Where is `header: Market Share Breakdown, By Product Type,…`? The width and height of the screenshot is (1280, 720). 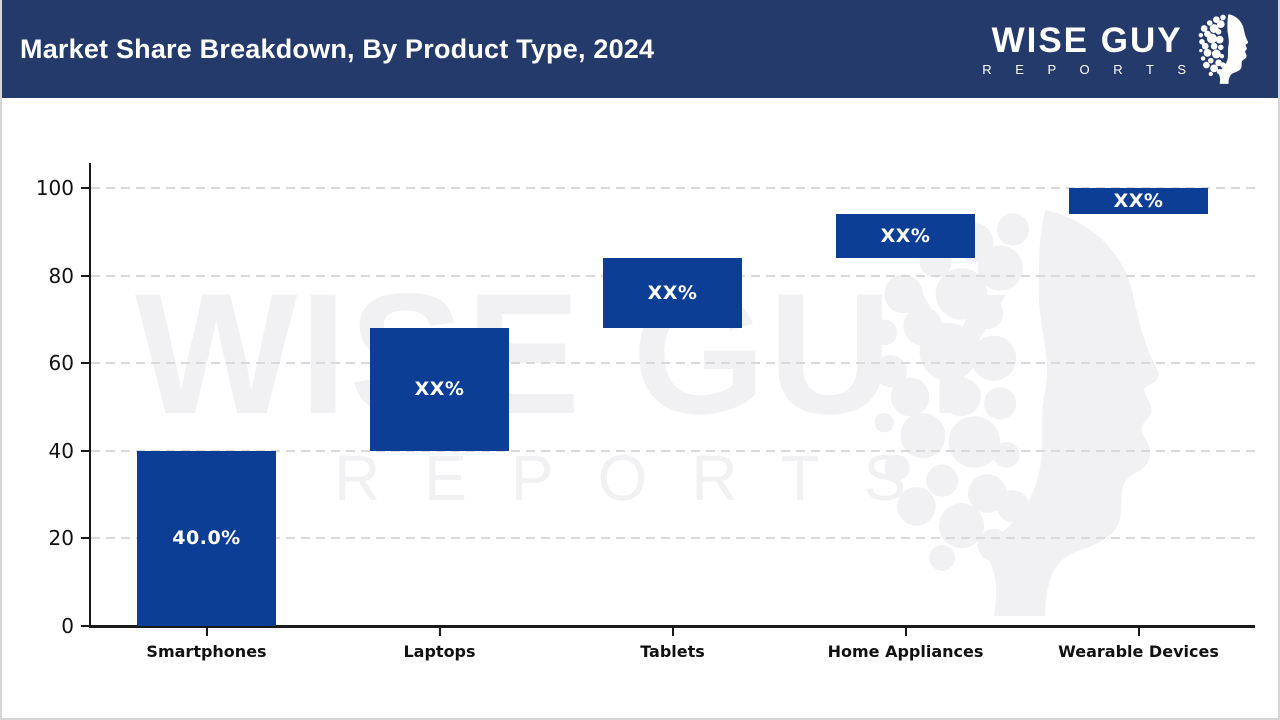
header: Market Share Breakdown, By Product Type,… is located at coordinates (640, 49).